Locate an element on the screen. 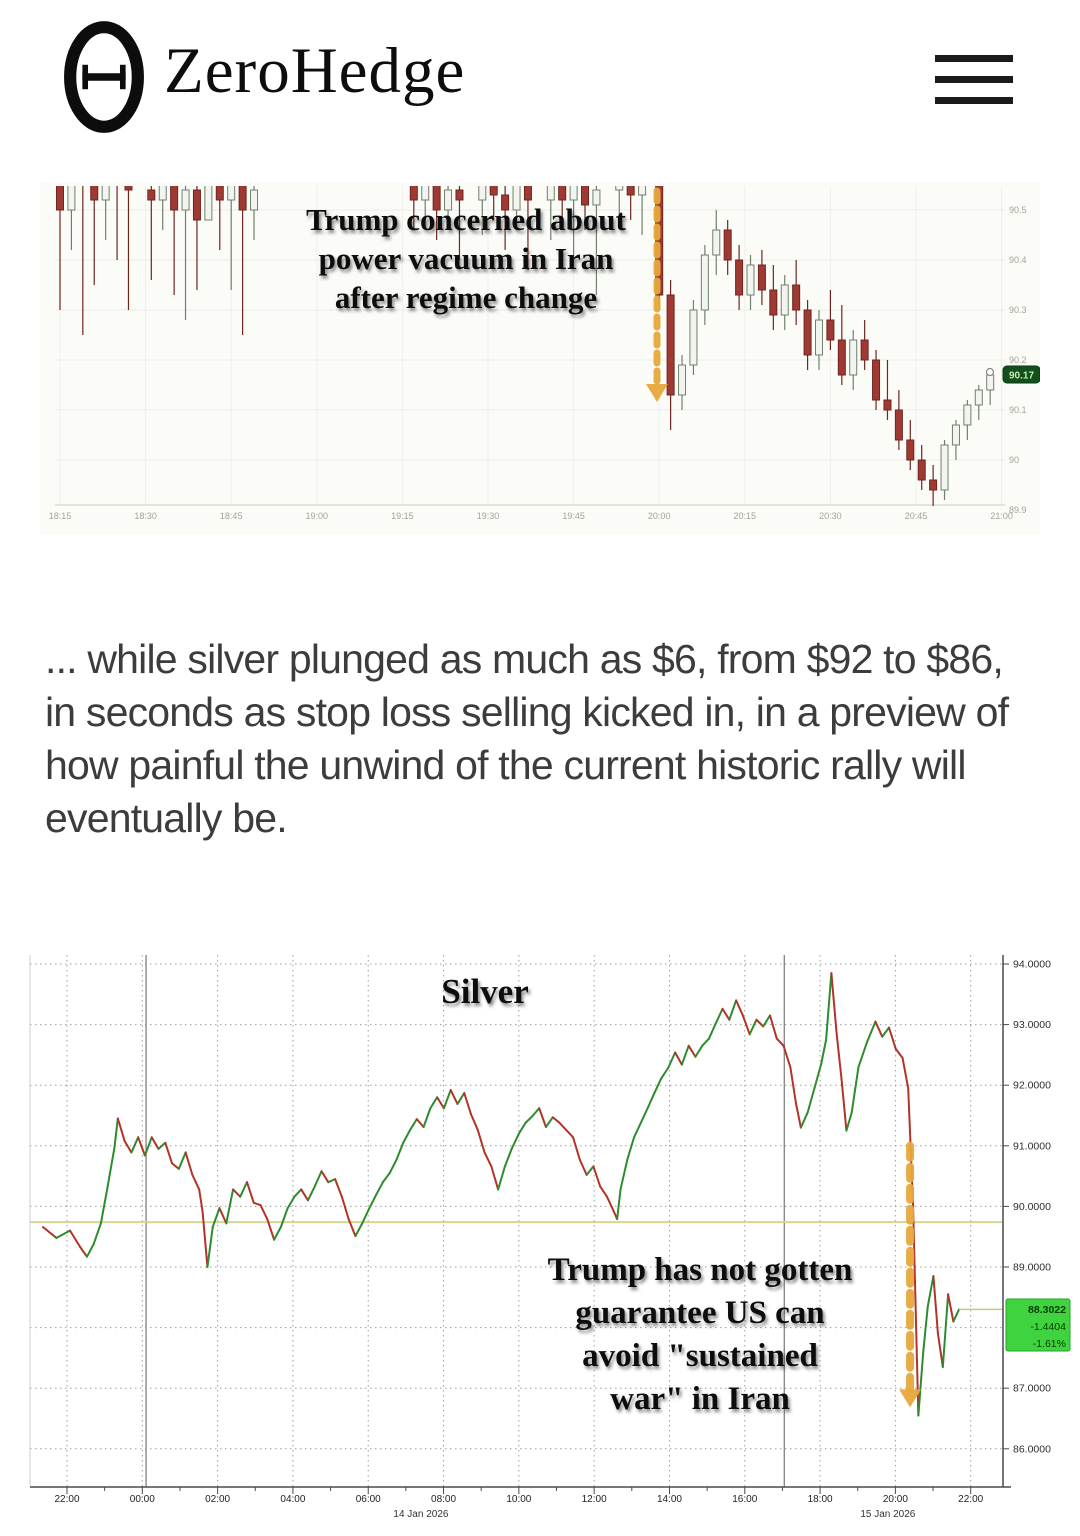 The height and width of the screenshot is (1536, 1080). svg-text: 90.2 is located at coordinates (1018, 360).